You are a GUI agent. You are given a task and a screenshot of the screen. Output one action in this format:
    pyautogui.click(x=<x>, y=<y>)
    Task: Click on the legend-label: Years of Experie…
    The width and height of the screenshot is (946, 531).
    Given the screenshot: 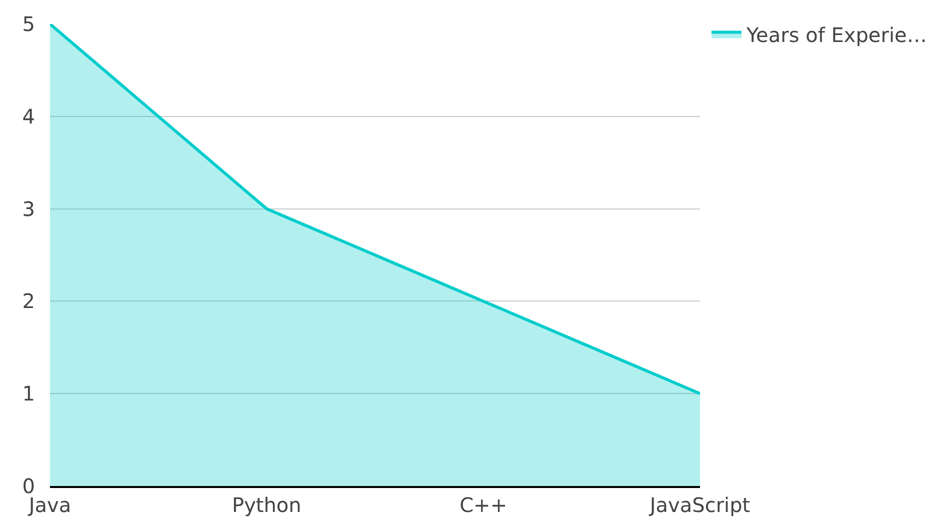 What is the action you would take?
    pyautogui.click(x=836, y=35)
    